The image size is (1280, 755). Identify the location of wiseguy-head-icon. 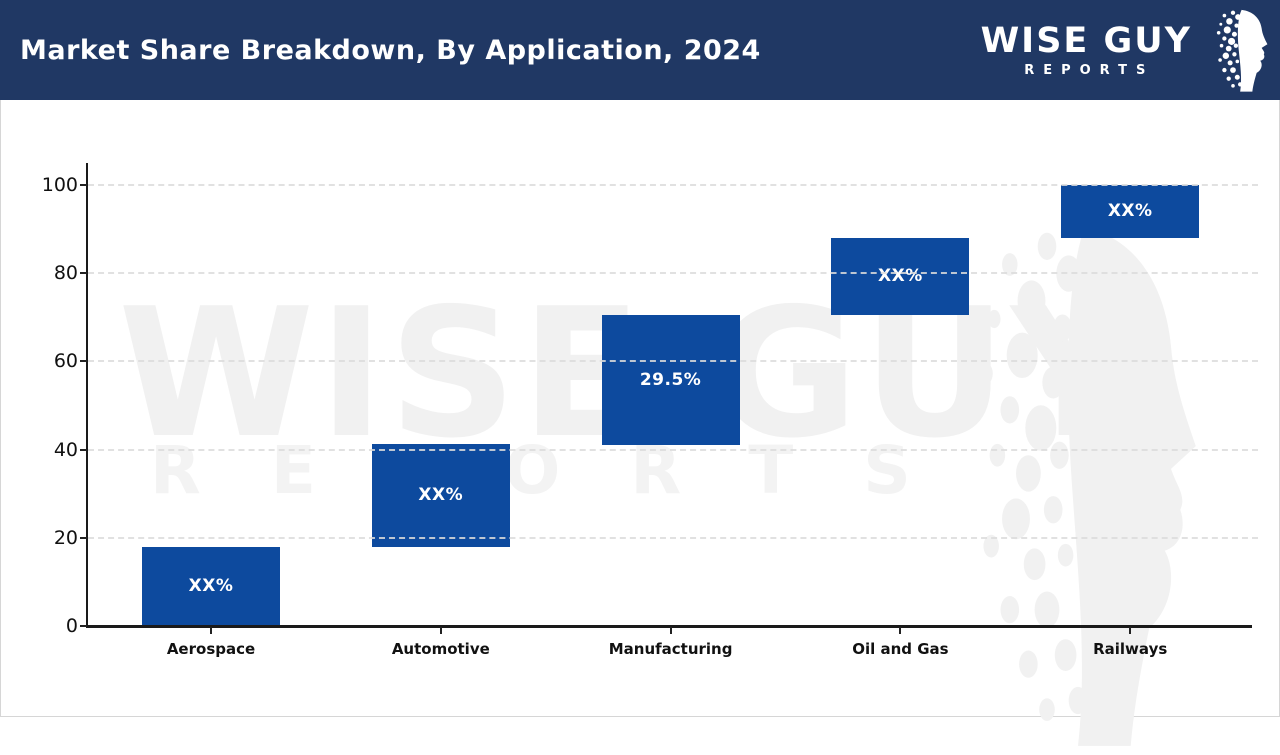
(1242, 50).